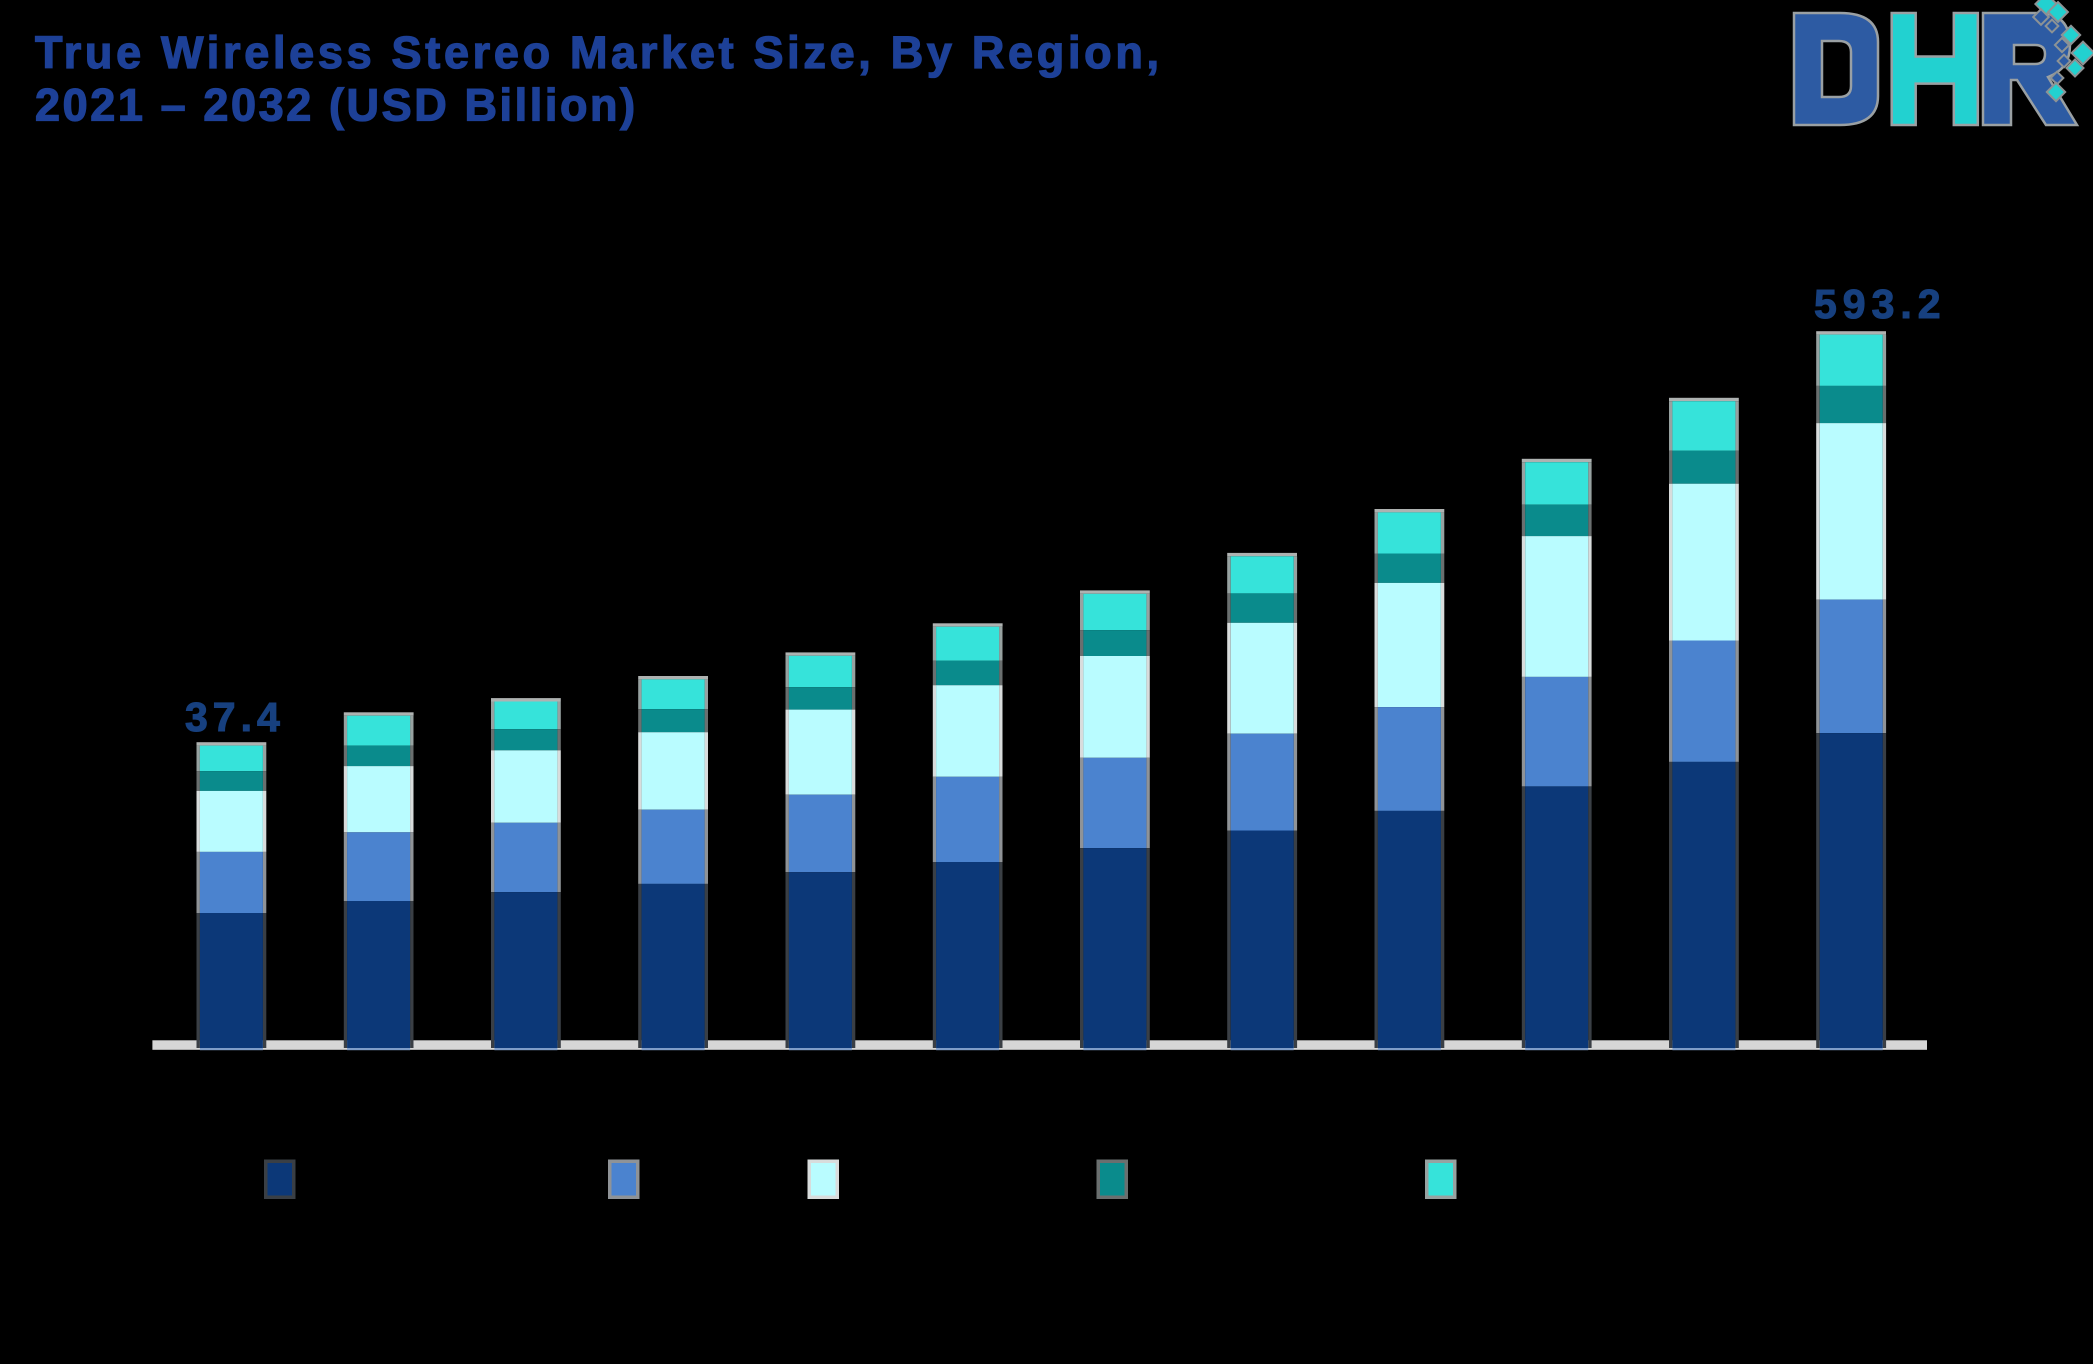 The width and height of the screenshot is (2093, 1364). What do you see at coordinates (336, 105) in the screenshot?
I see `svg-text: 2021 – 2032 (USD Billion)` at bounding box center [336, 105].